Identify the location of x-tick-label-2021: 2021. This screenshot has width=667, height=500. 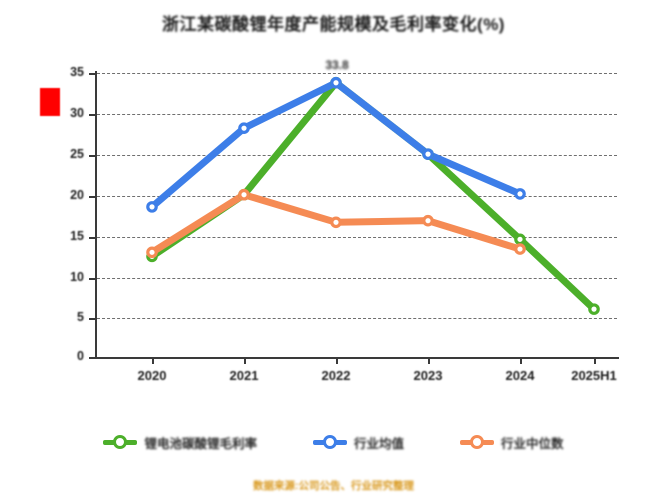
(244, 375).